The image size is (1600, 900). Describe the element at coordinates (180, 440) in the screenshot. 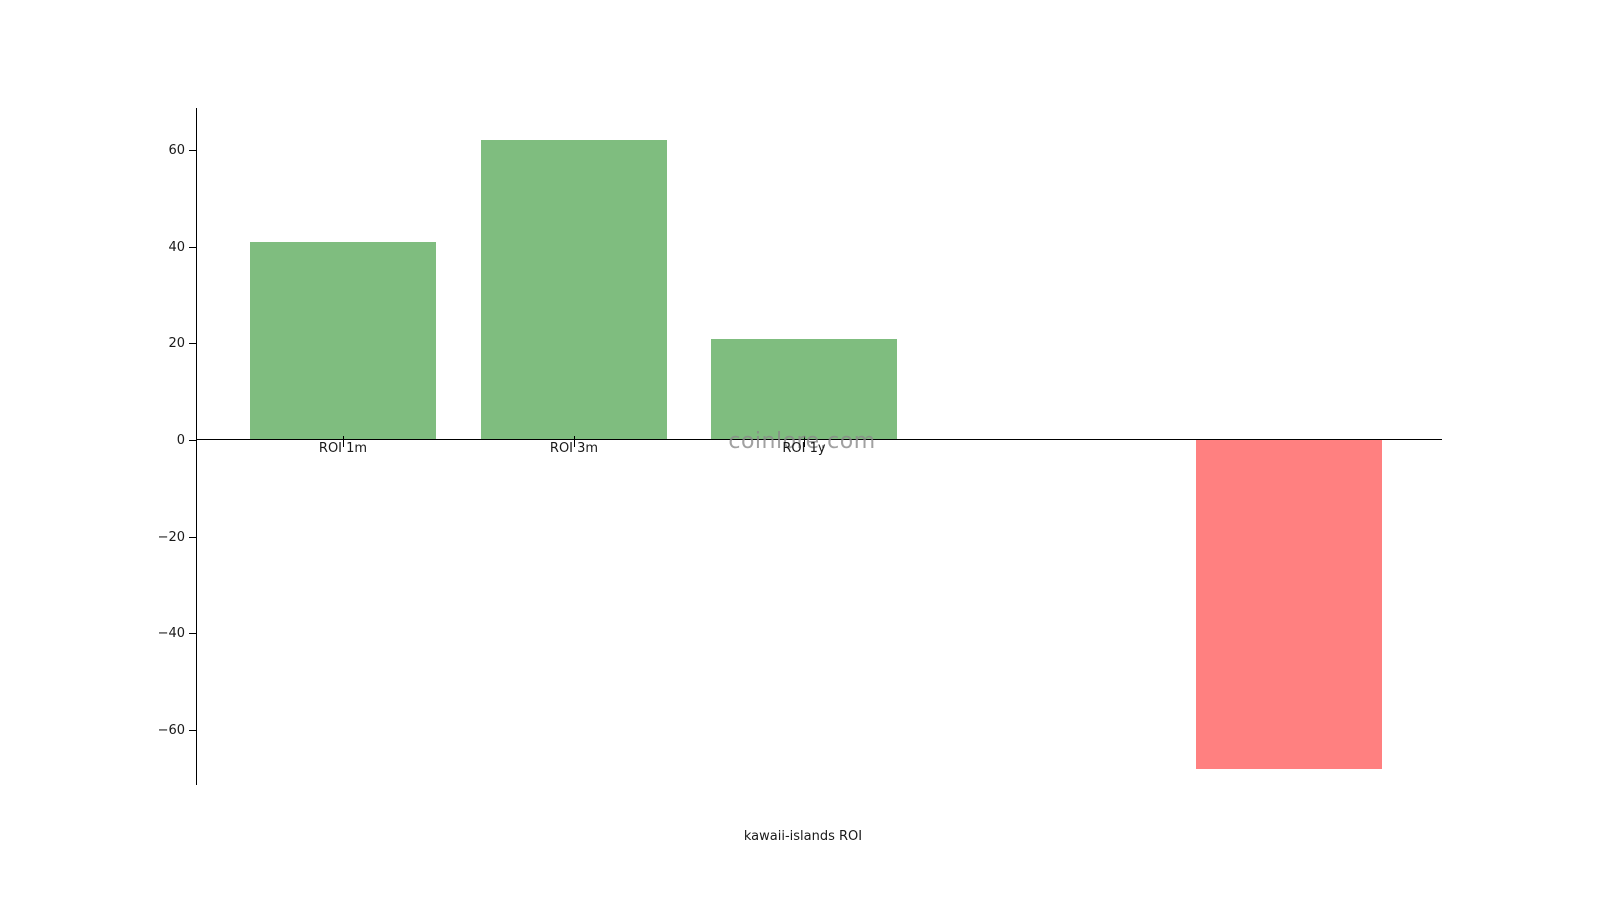

I see `y-tick-label: 0` at that location.